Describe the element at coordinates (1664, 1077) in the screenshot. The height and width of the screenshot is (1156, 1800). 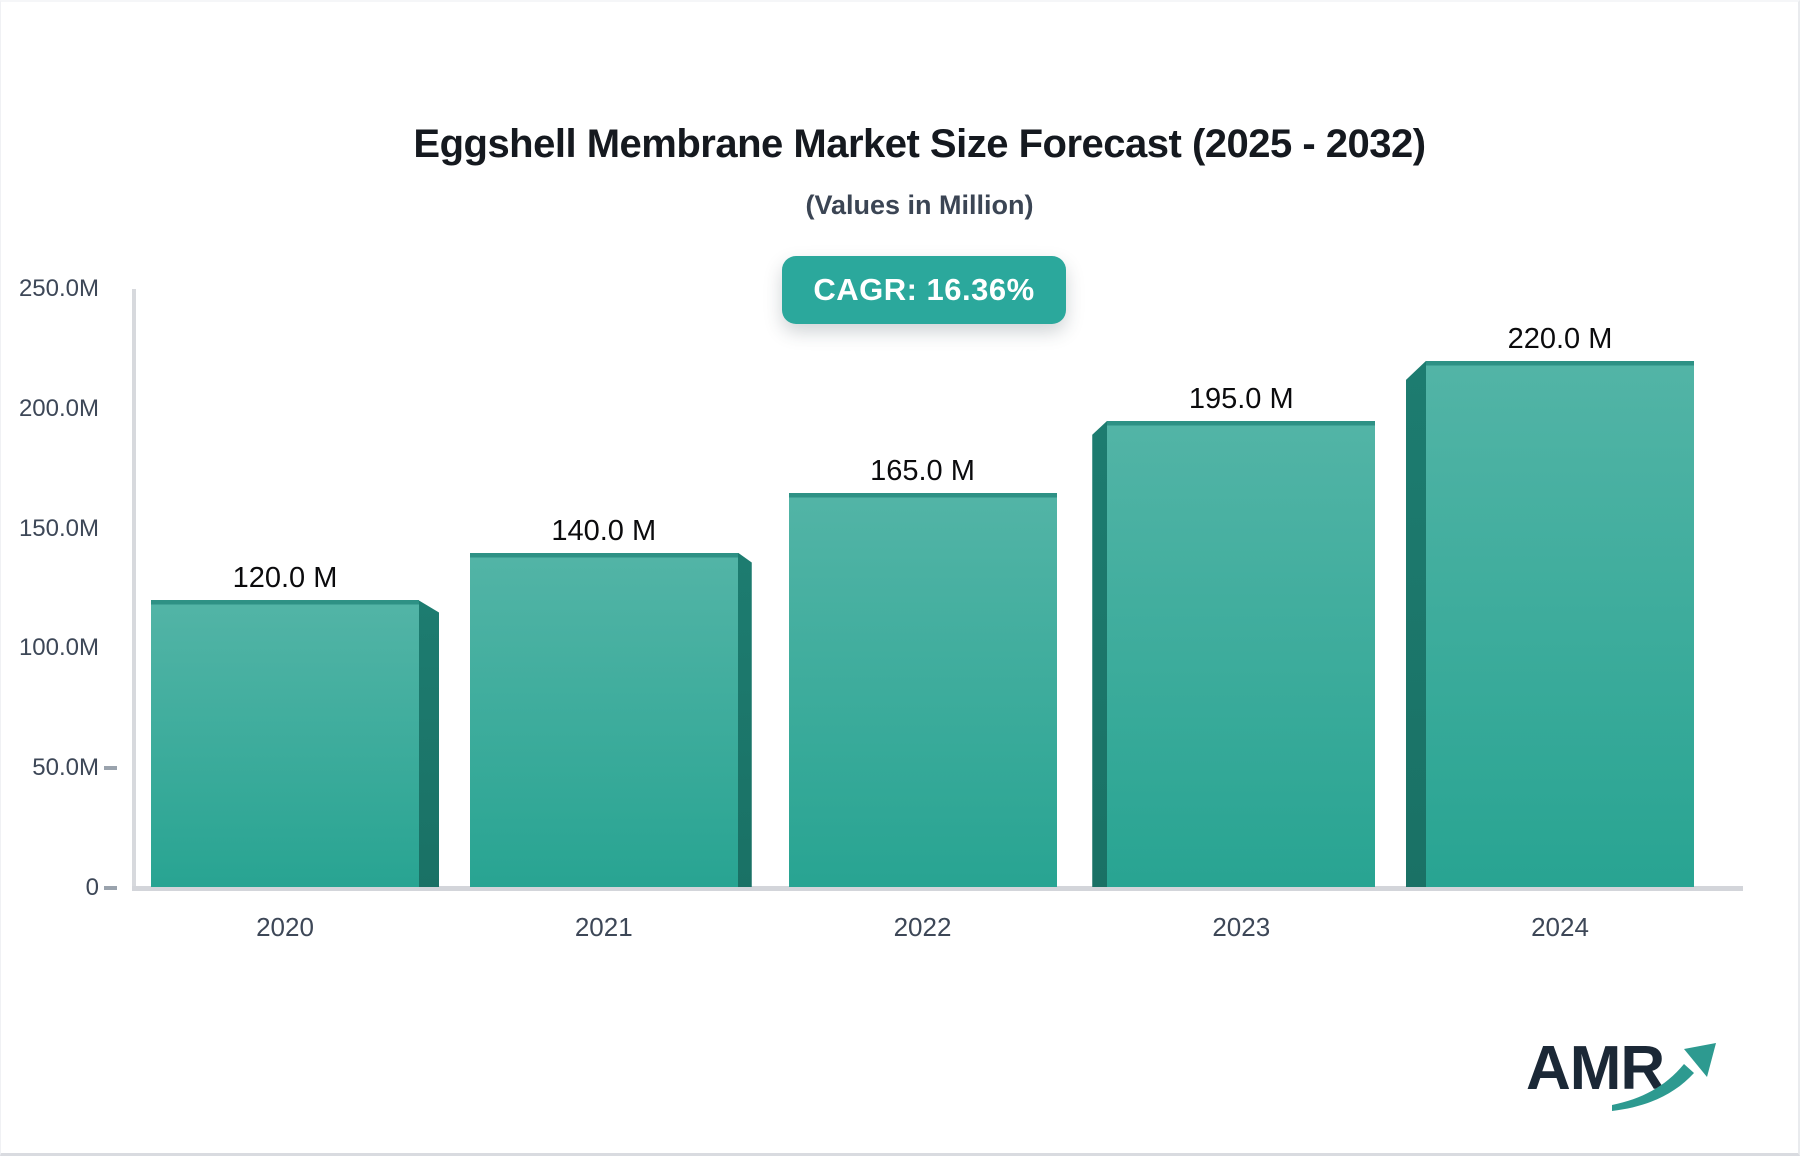
I see `growth-arrow-icon` at that location.